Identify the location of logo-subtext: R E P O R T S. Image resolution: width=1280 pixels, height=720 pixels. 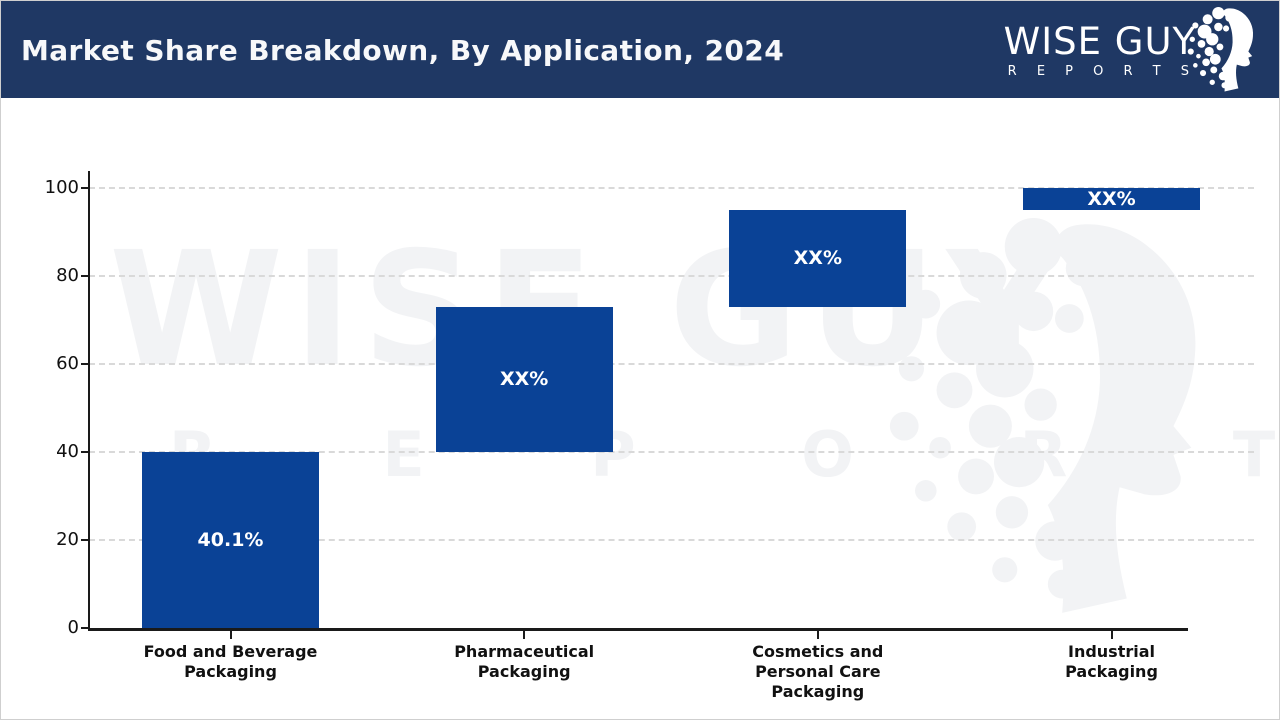
(1102, 71).